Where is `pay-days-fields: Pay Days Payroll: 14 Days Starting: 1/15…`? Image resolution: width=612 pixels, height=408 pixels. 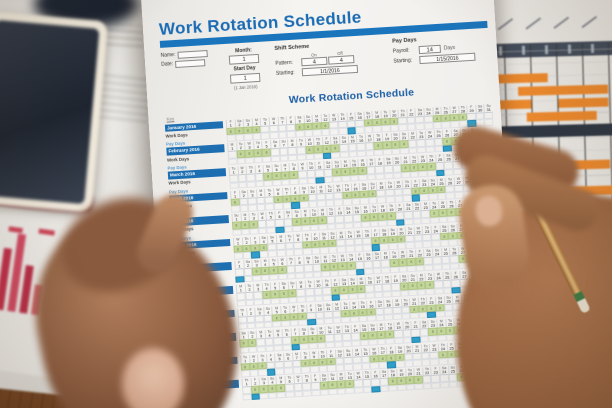
pay-days-fields: Pay Days Payroll: 14 Days Starting: 1/15… is located at coordinates (441, 57).